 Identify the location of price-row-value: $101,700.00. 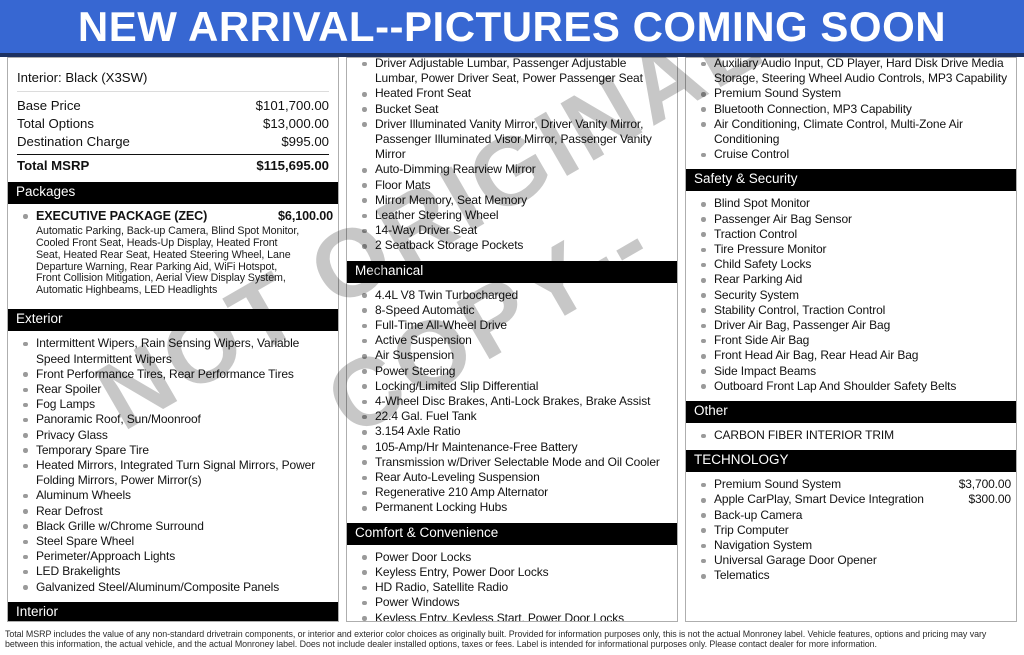
(292, 105).